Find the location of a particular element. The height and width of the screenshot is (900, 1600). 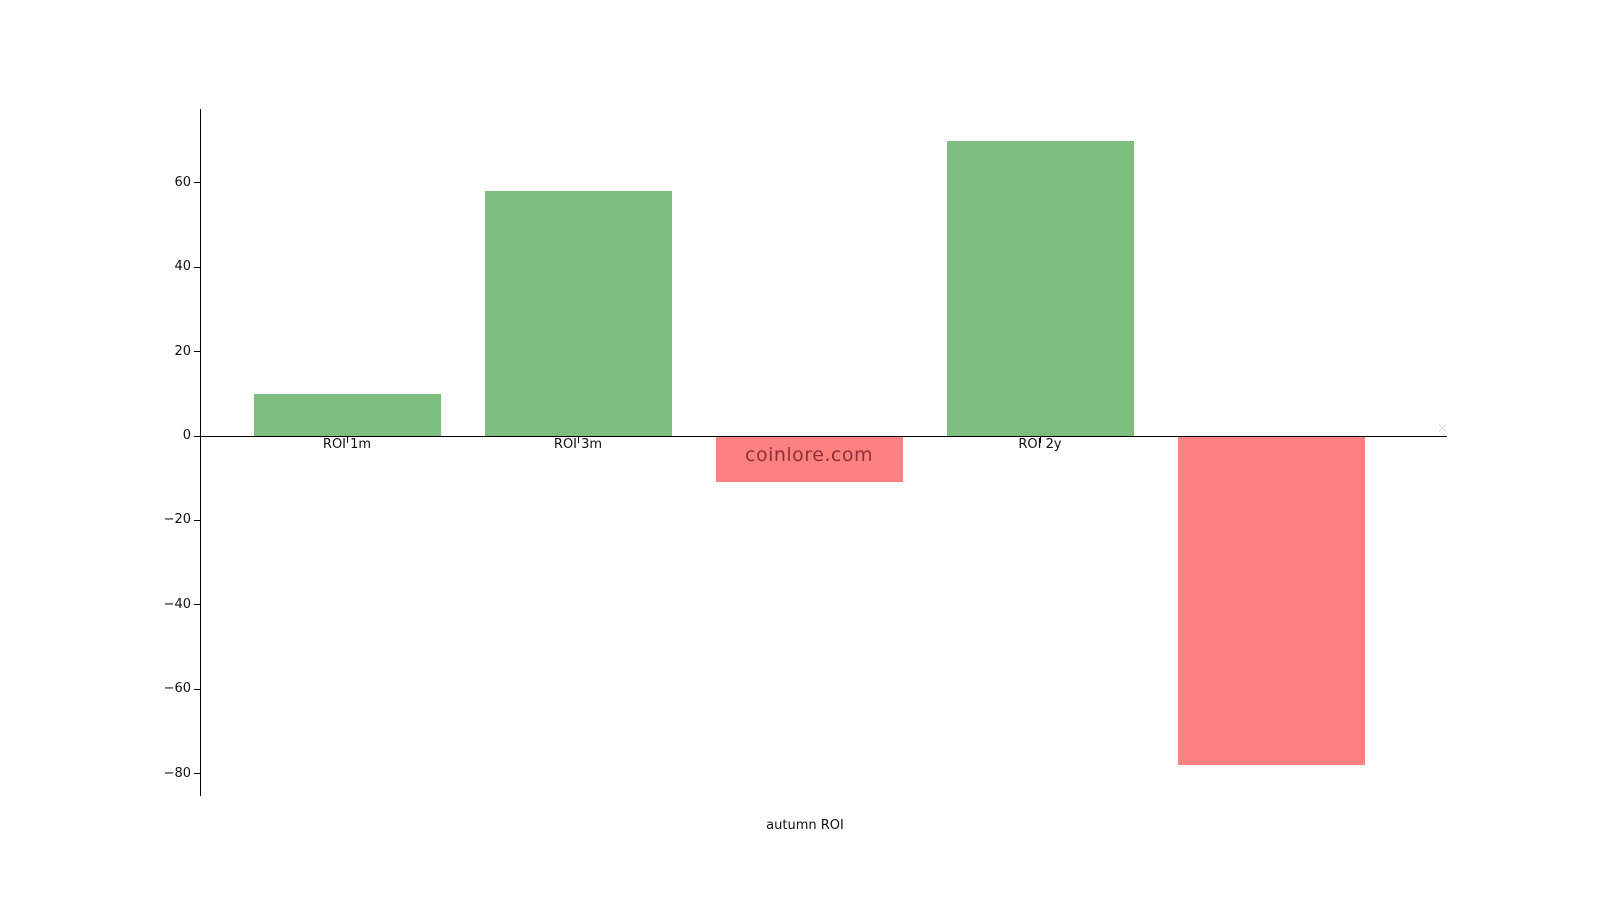

x-axis-zero-line is located at coordinates (823, 436).